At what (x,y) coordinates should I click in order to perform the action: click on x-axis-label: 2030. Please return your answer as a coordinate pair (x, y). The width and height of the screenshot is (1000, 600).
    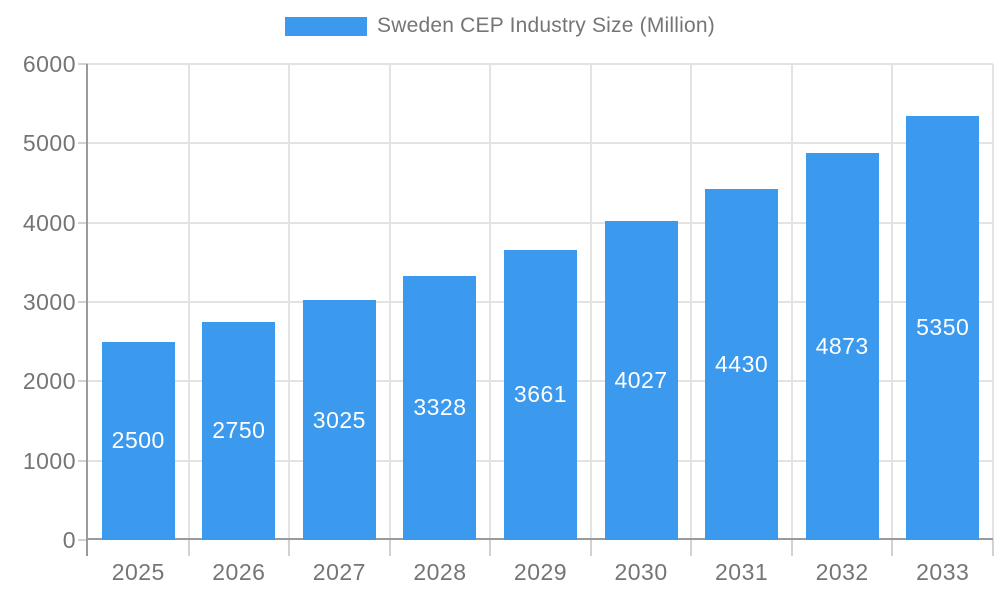
    Looking at the image, I should click on (641, 572).